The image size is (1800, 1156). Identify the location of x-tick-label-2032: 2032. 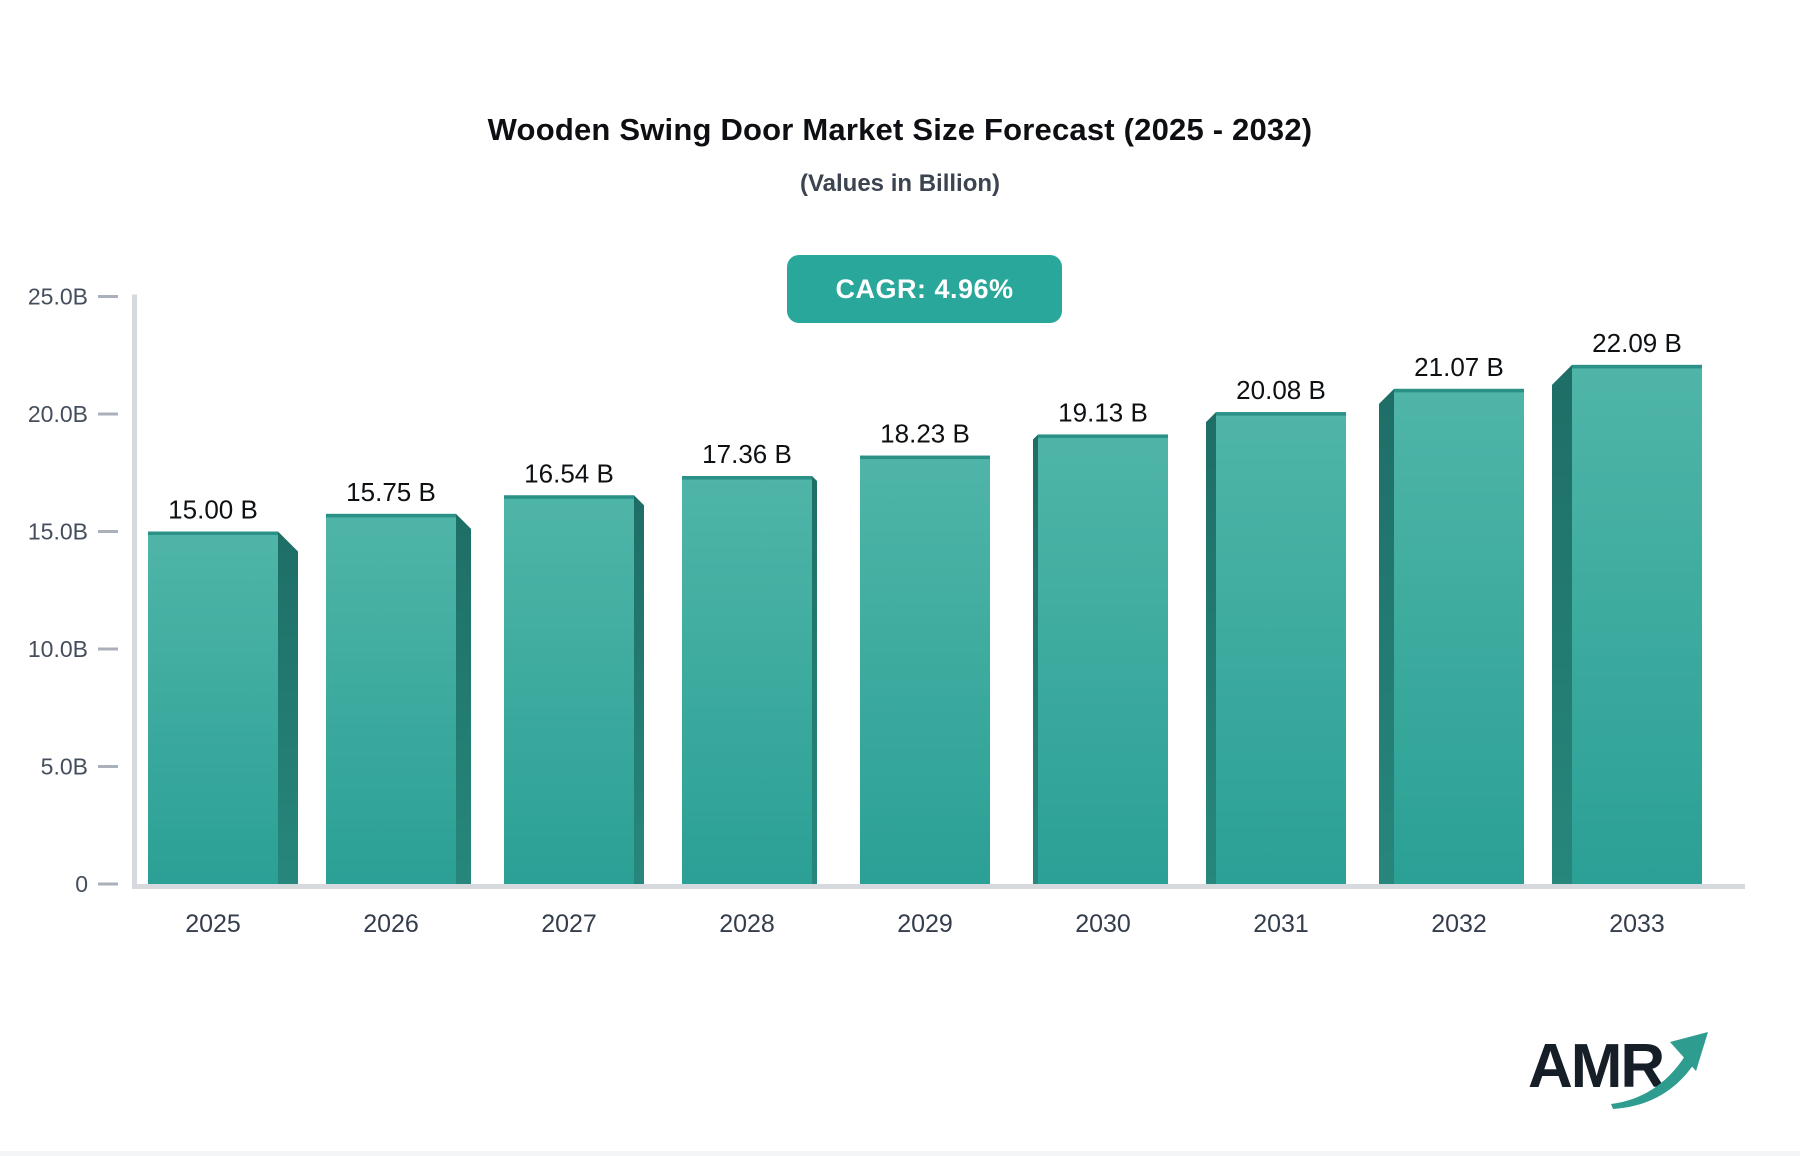
(1459, 924).